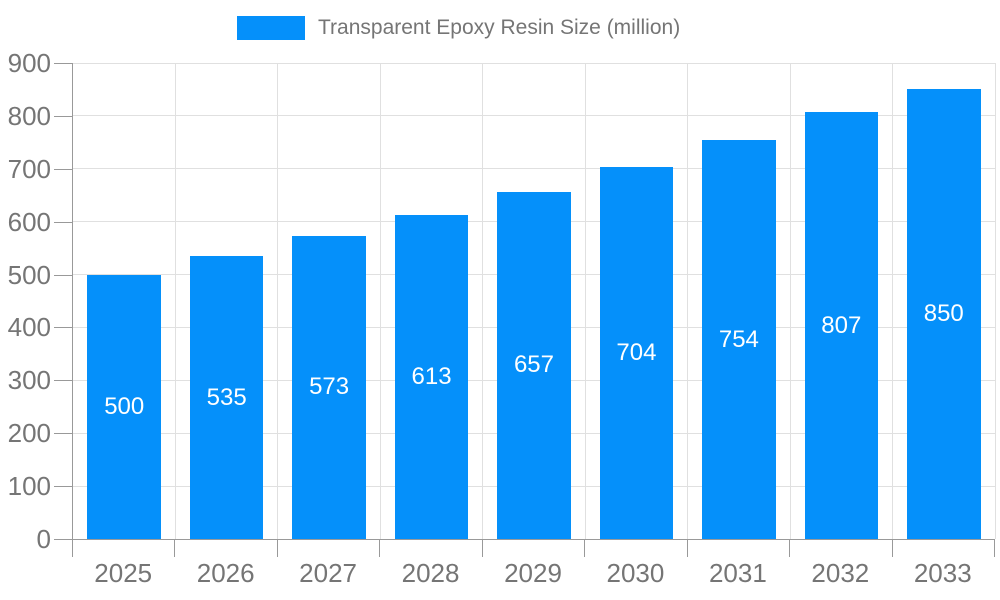 This screenshot has width=1000, height=600. I want to click on y-axis-label: 100, so click(29, 486).